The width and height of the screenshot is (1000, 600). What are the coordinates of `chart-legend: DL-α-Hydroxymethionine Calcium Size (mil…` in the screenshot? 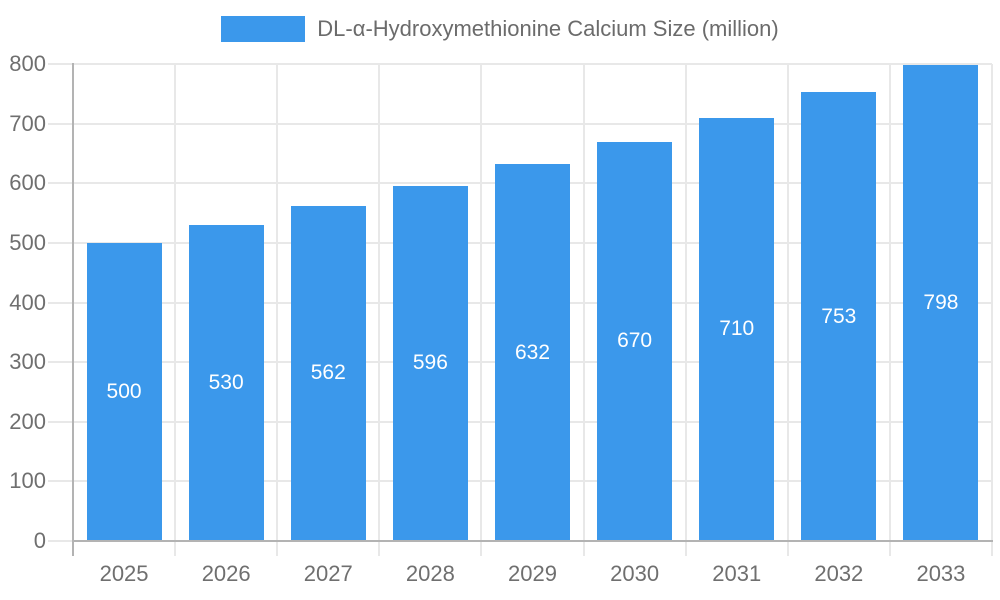 It's located at (500, 29).